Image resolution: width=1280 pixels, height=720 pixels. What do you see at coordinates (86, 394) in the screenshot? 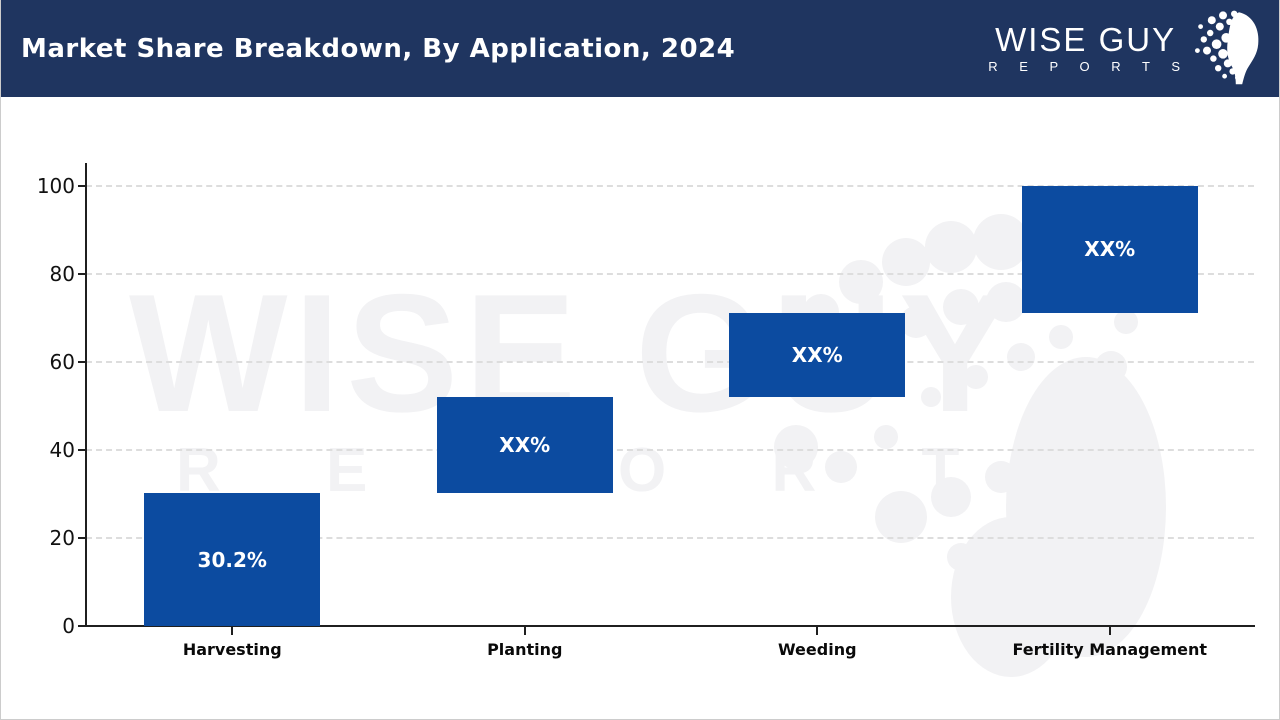
I see `y-axis-line` at bounding box center [86, 394].